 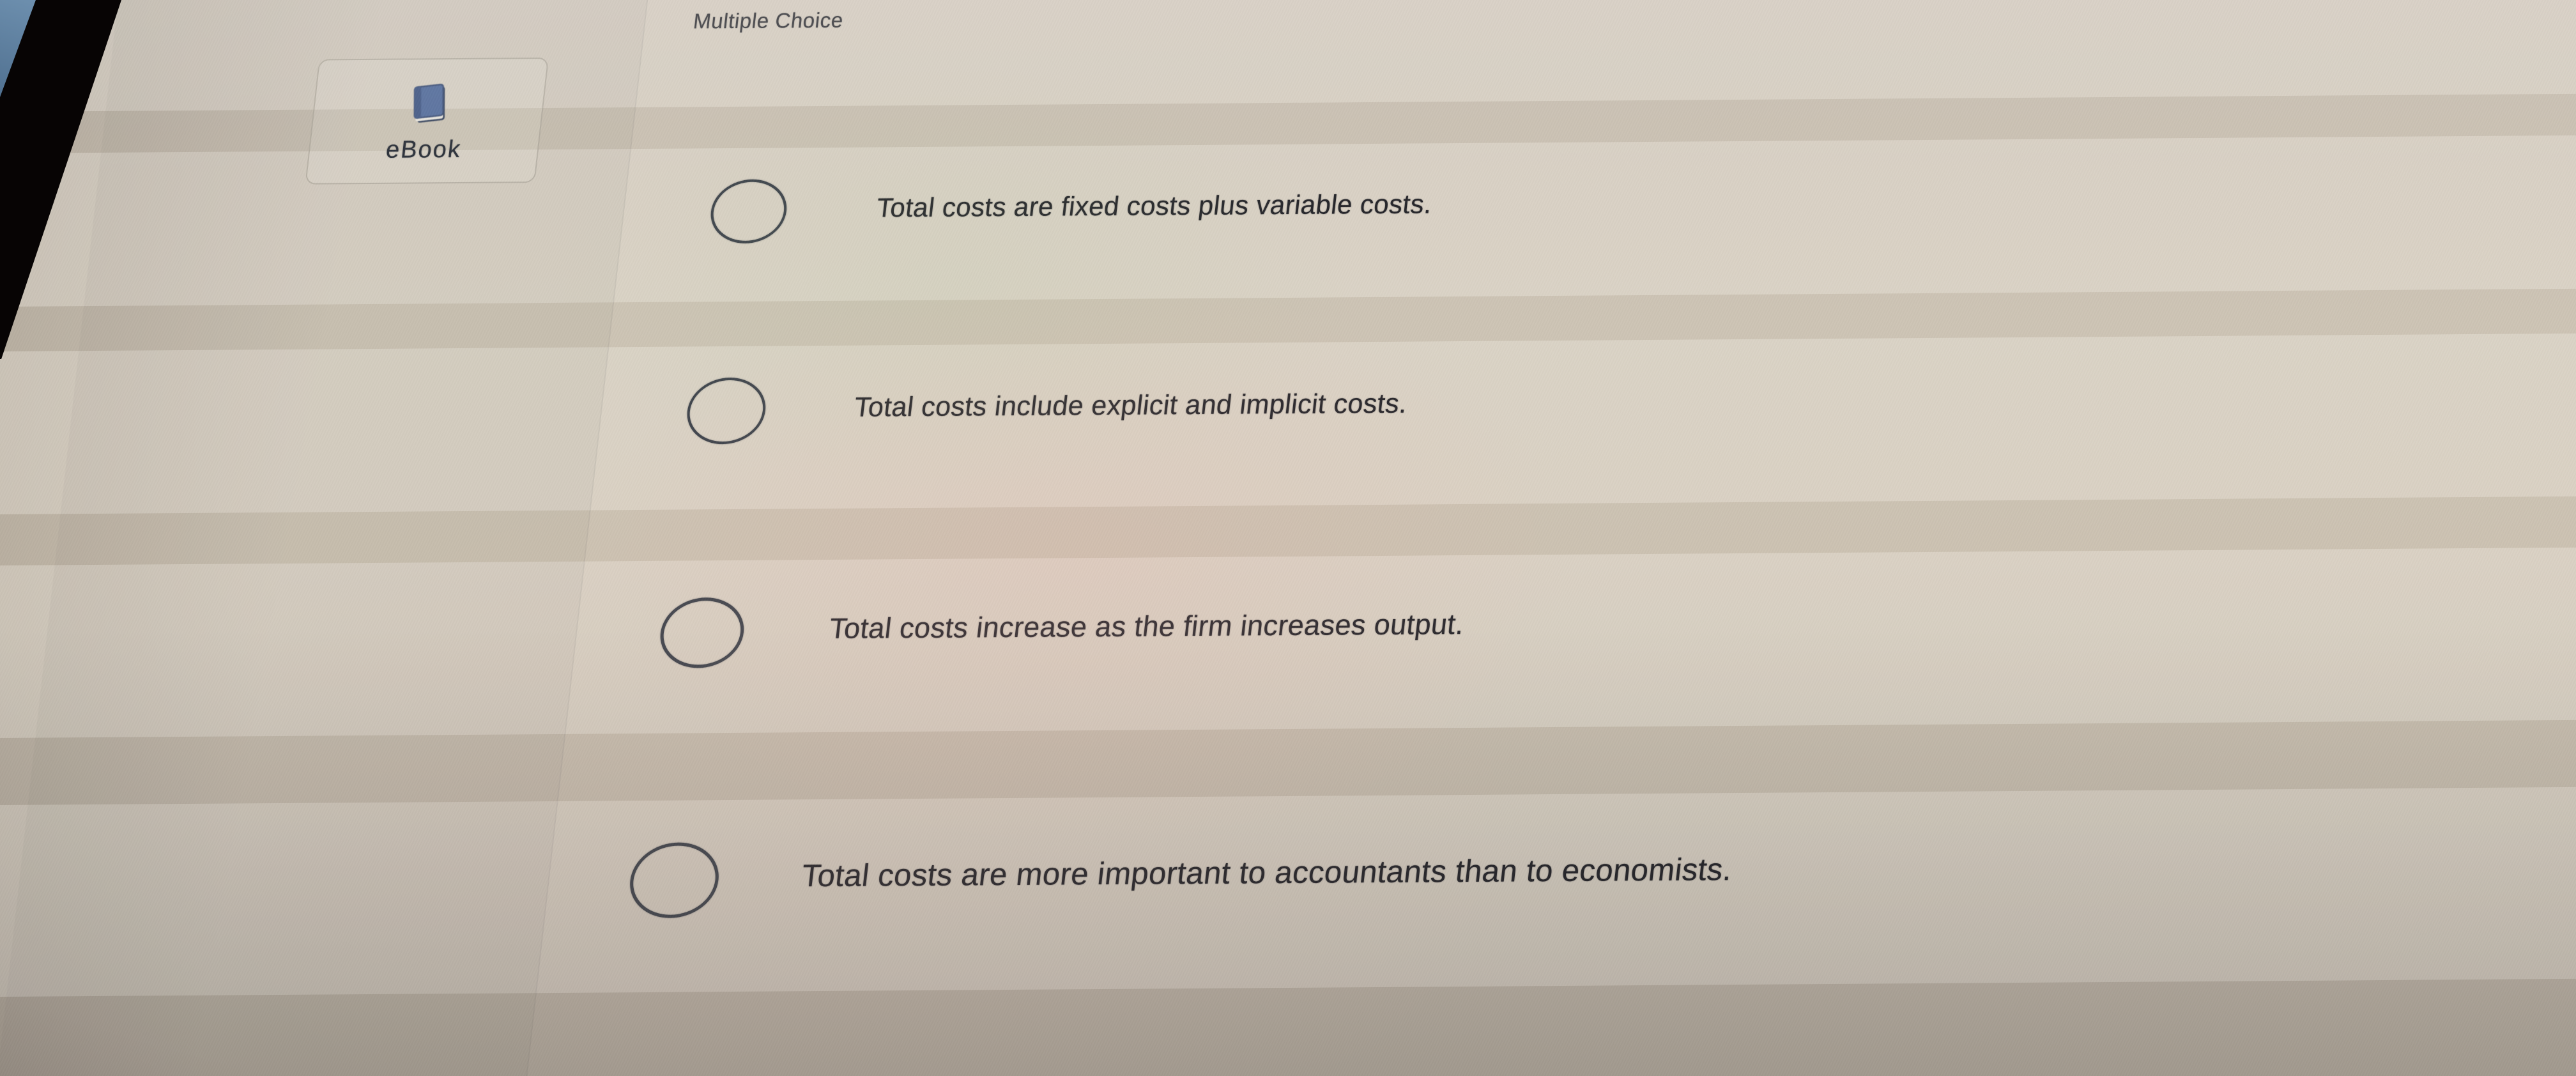 I want to click on ebook-button: eBook, so click(x=427, y=122).